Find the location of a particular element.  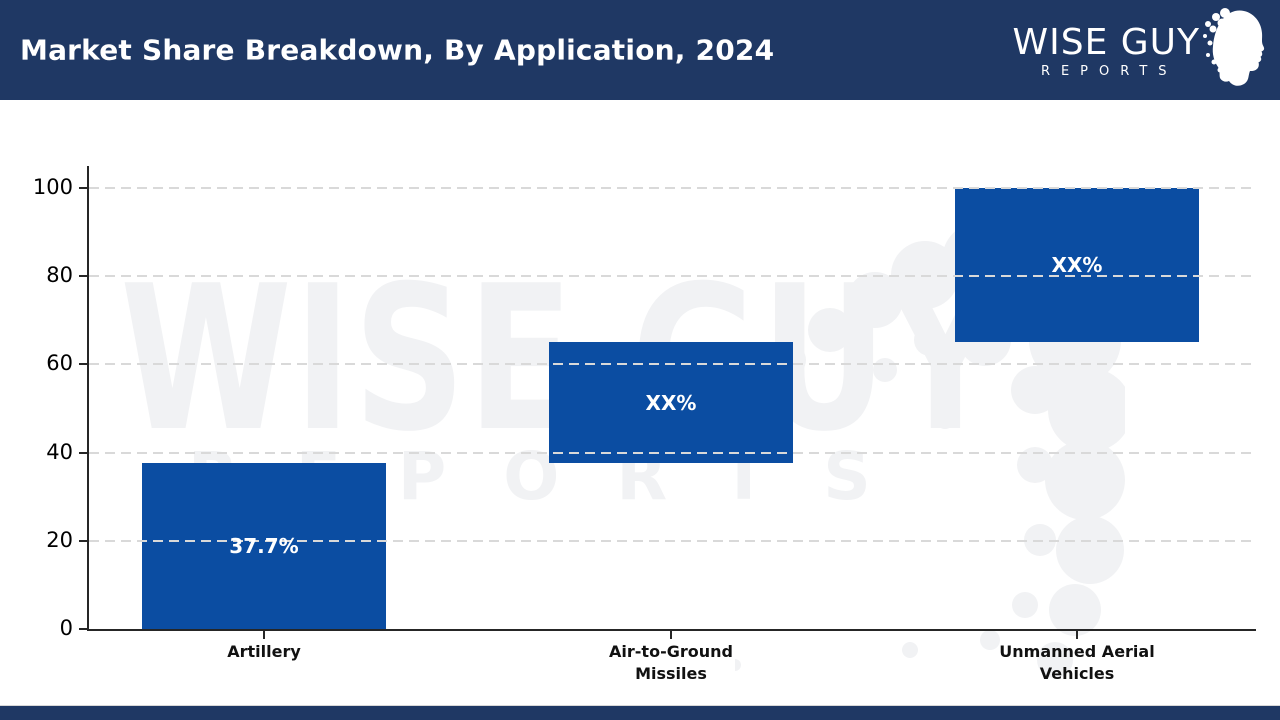

y-tick-label: 40 is located at coordinates (59, 451).